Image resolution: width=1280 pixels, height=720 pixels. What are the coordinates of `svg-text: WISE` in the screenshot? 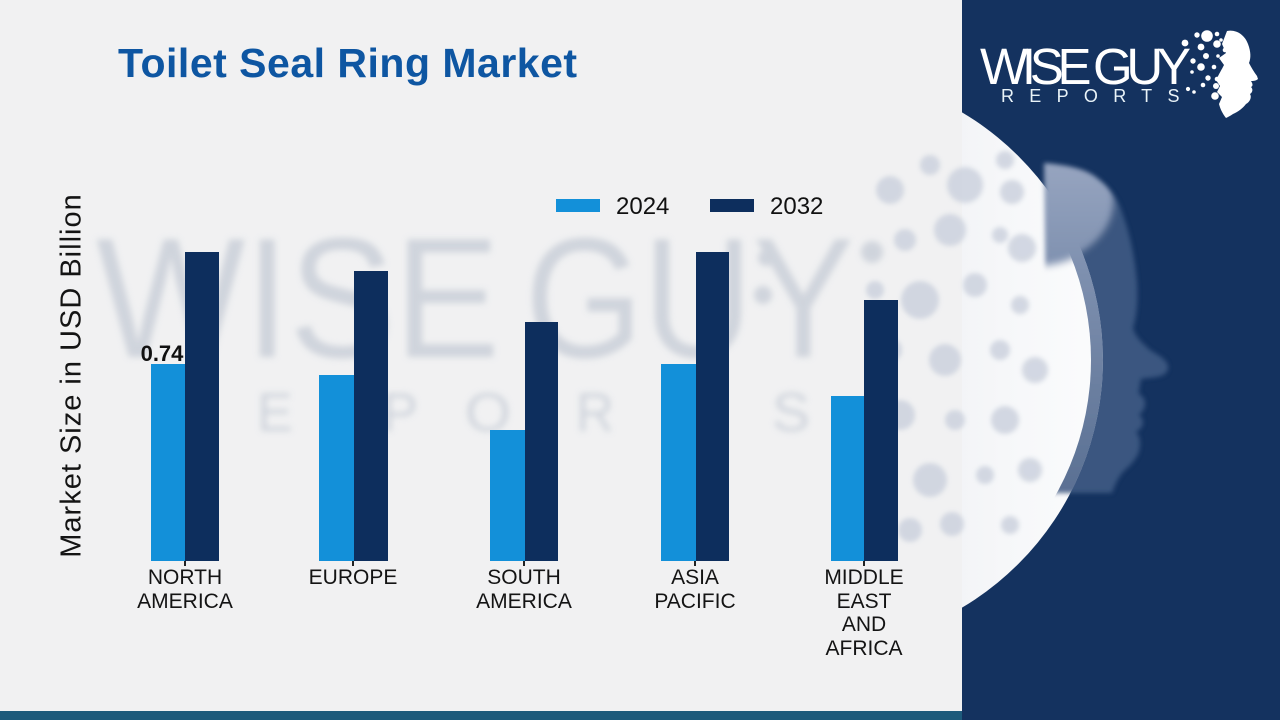 It's located at (298, 298).